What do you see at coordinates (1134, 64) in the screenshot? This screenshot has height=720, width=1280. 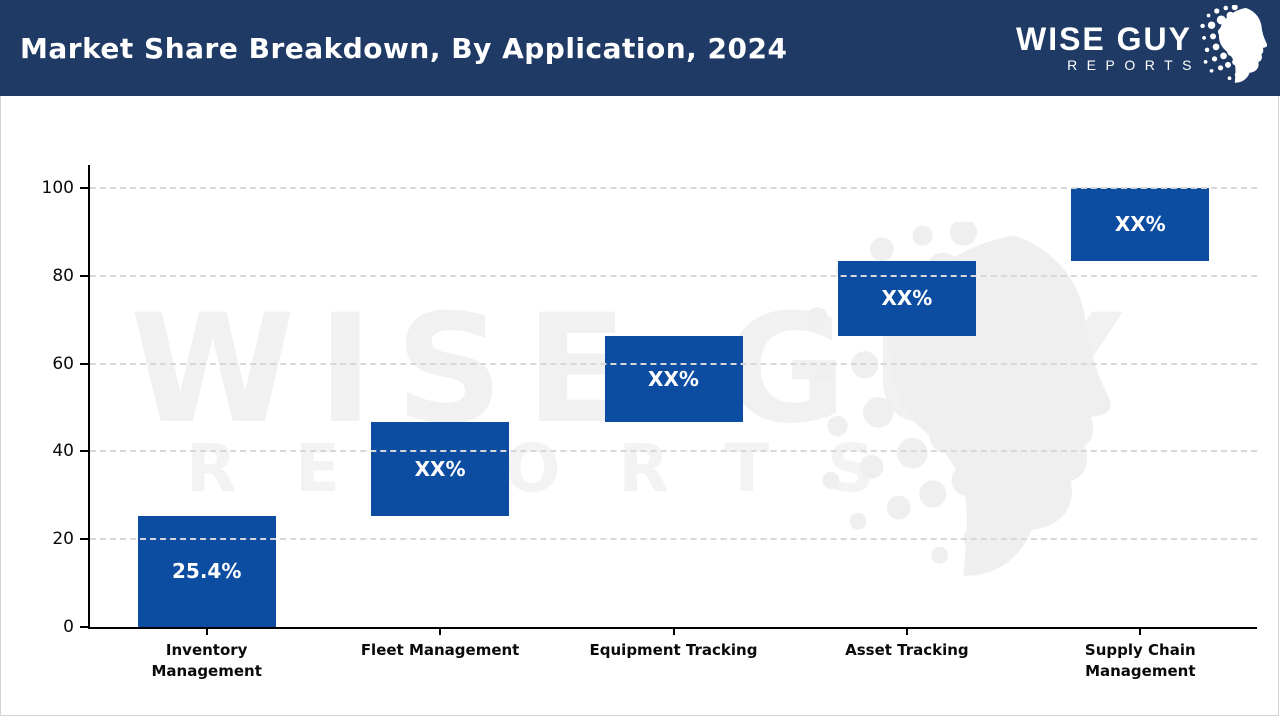 I see `logo-subtitle: REPORTS` at bounding box center [1134, 64].